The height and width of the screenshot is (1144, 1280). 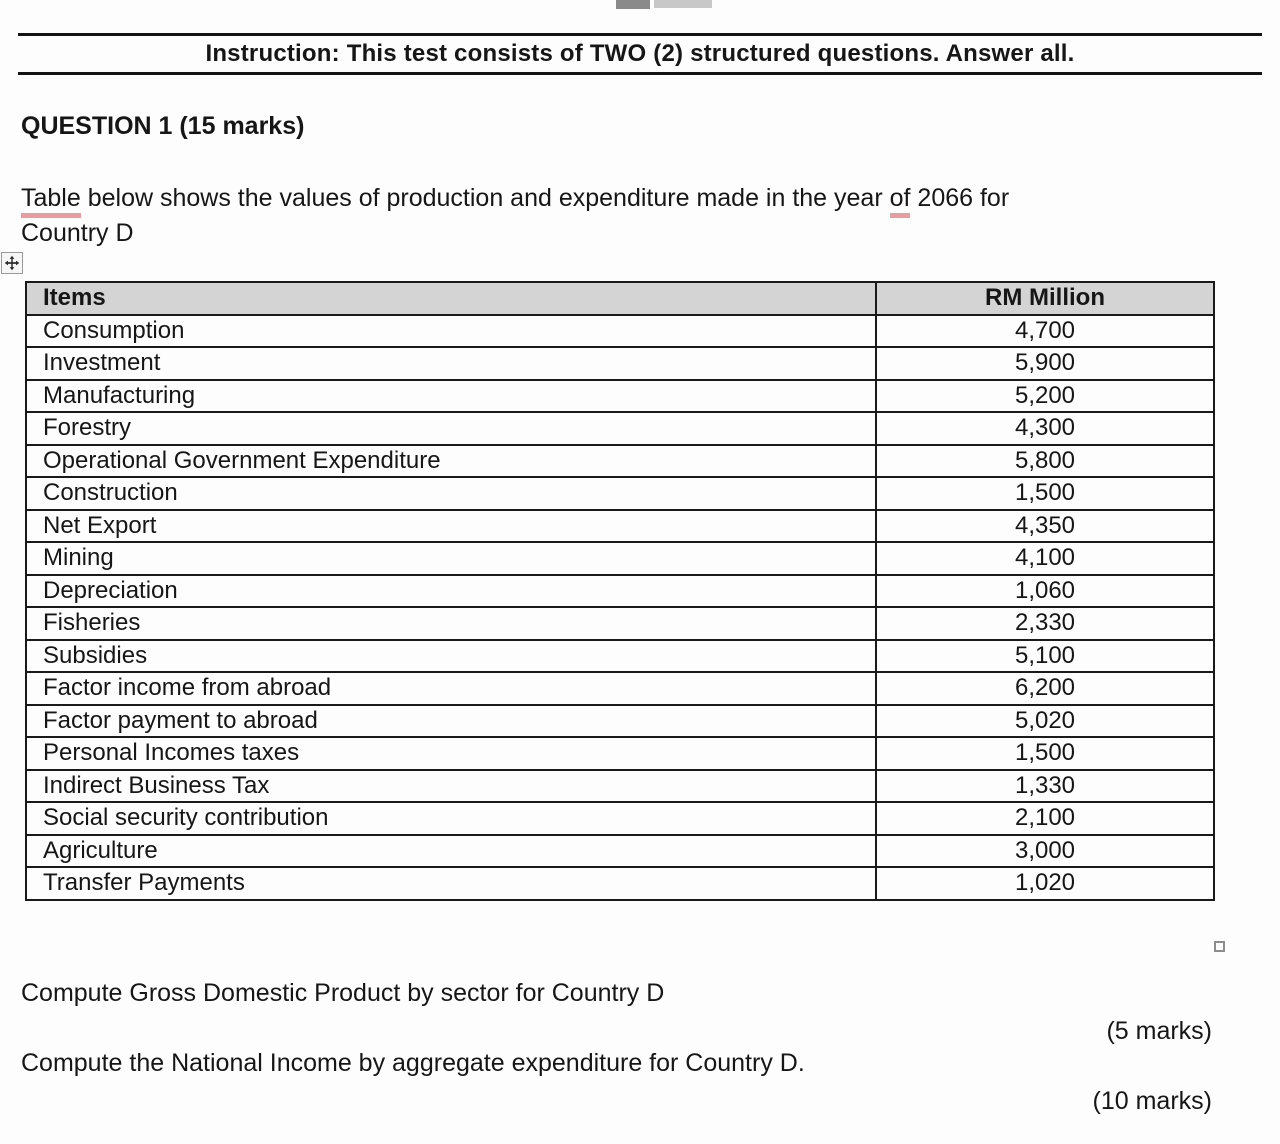 I want to click on task-2-marks: (10 marks), so click(x=1152, y=1101).